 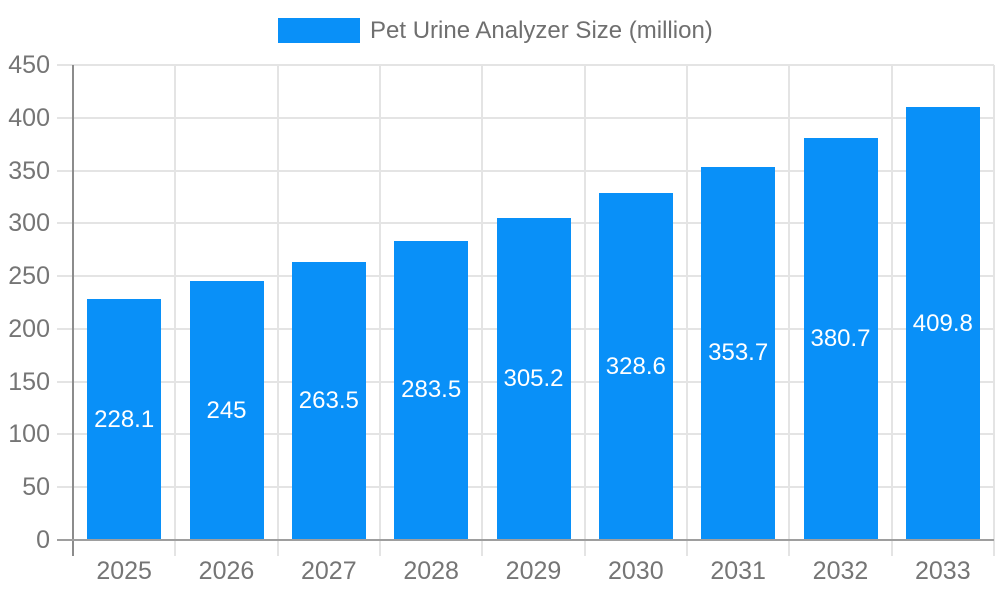 What do you see at coordinates (73, 310) in the screenshot?
I see `y-axis-line` at bounding box center [73, 310].